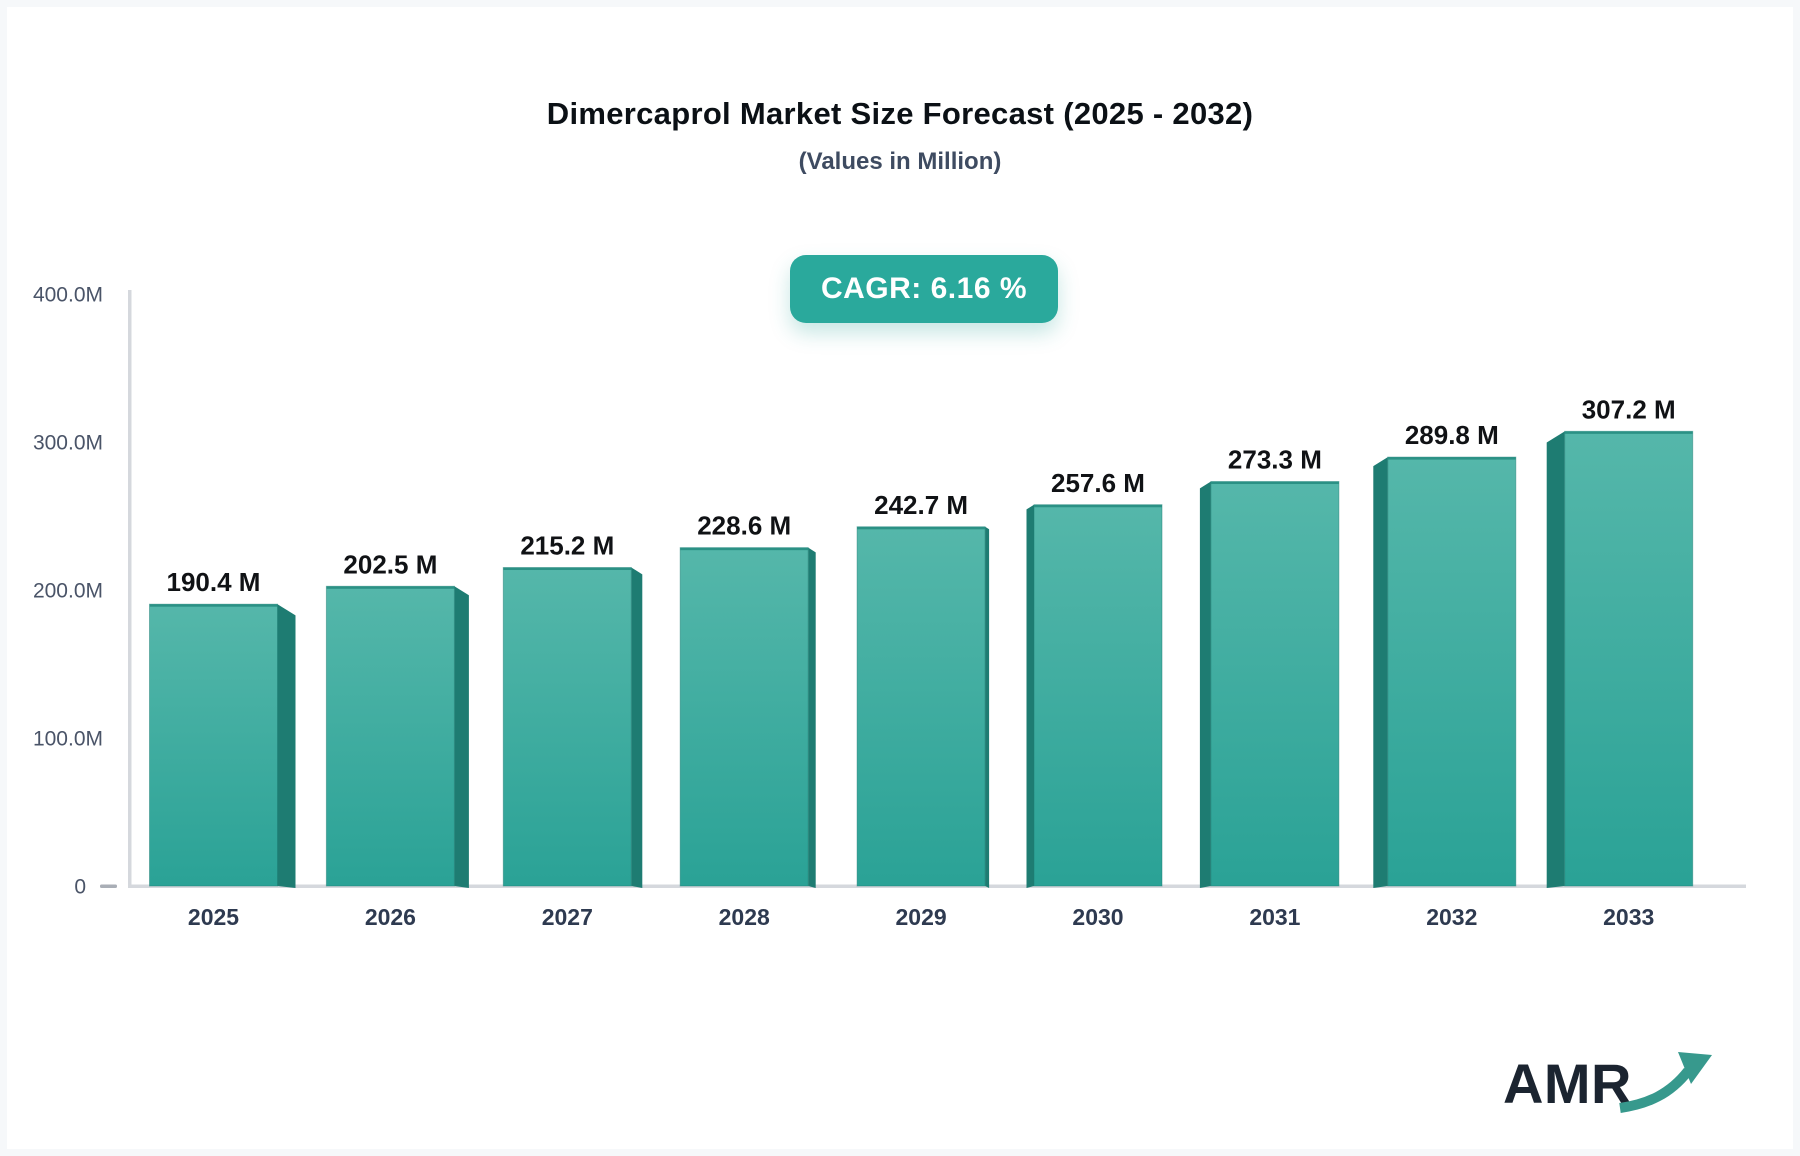 This screenshot has width=1800, height=1156. What do you see at coordinates (1274, 917) in the screenshot?
I see `x-category-label: 2031` at bounding box center [1274, 917].